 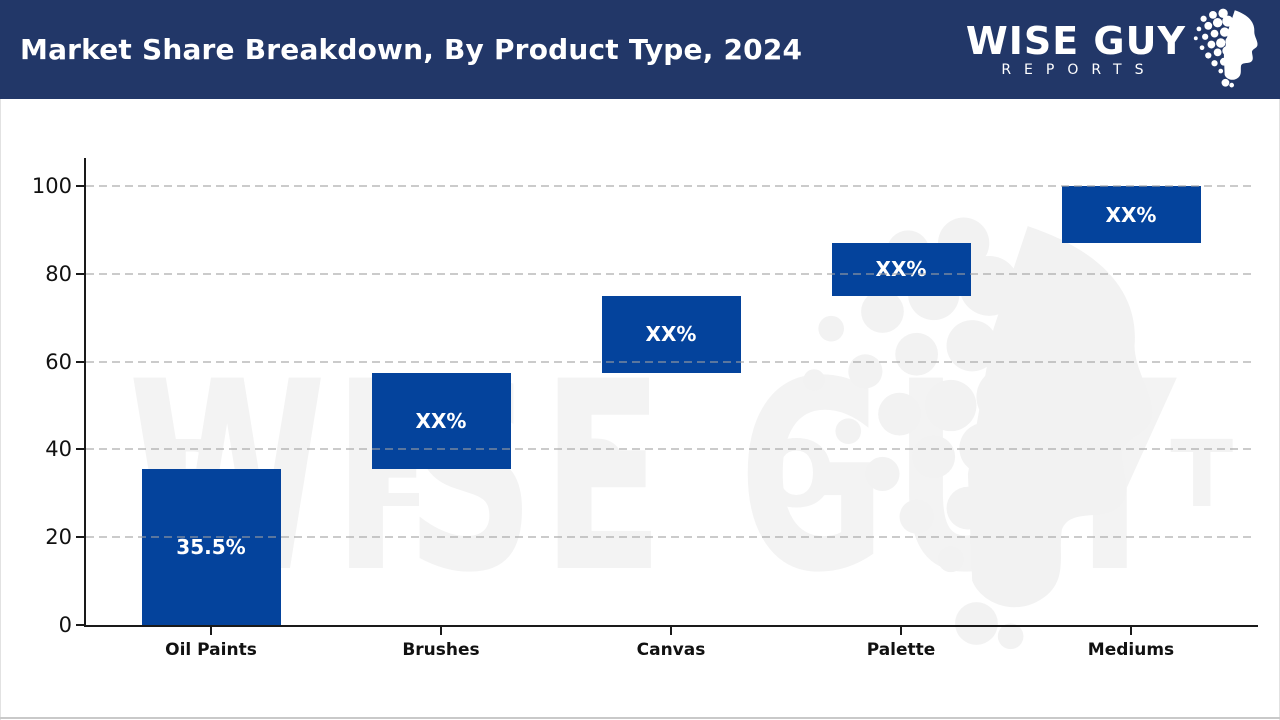 What do you see at coordinates (58, 537) in the screenshot?
I see `y-tick-label: 20` at bounding box center [58, 537].